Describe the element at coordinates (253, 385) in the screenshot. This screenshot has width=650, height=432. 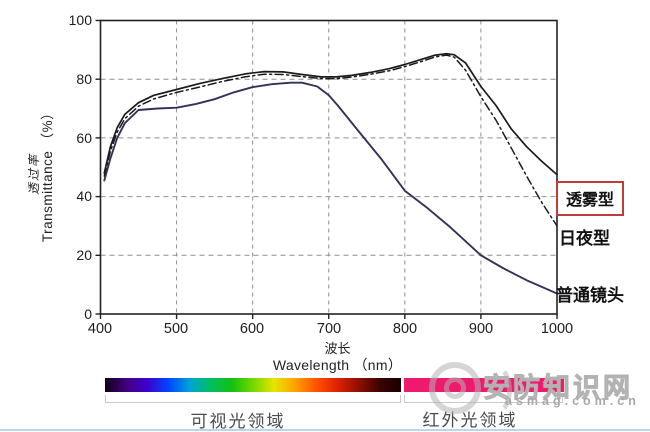
I see `visible-spectrum-bar` at that location.